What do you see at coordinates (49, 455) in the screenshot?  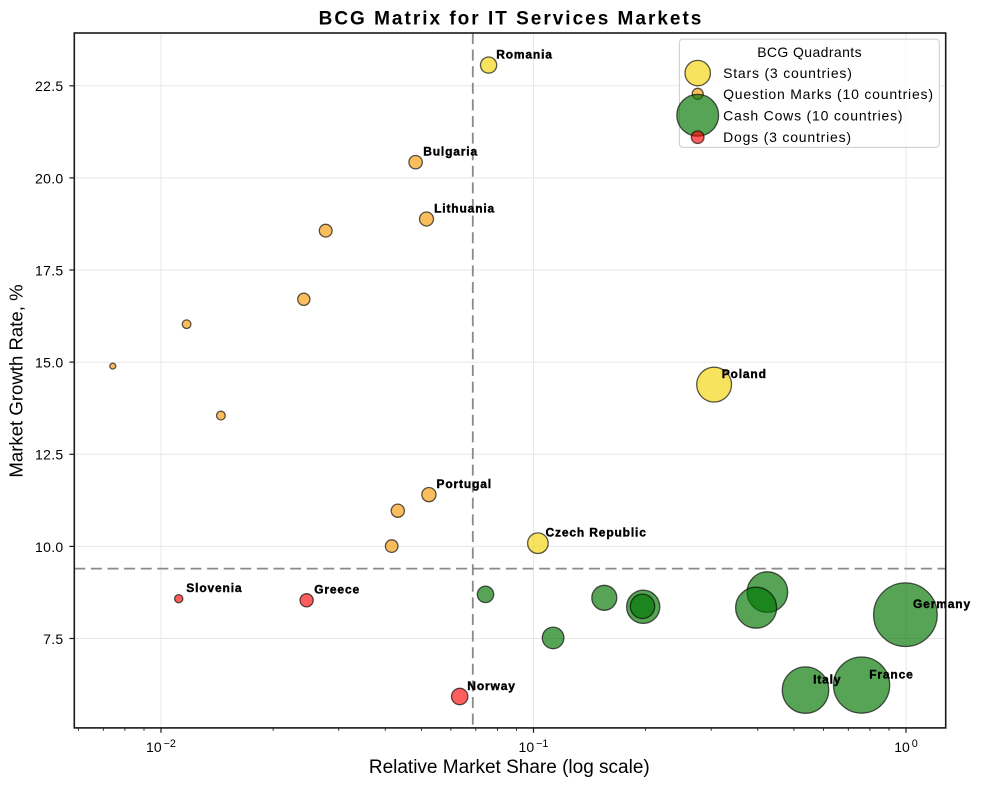 I see `svg-text: 12.5` at bounding box center [49, 455].